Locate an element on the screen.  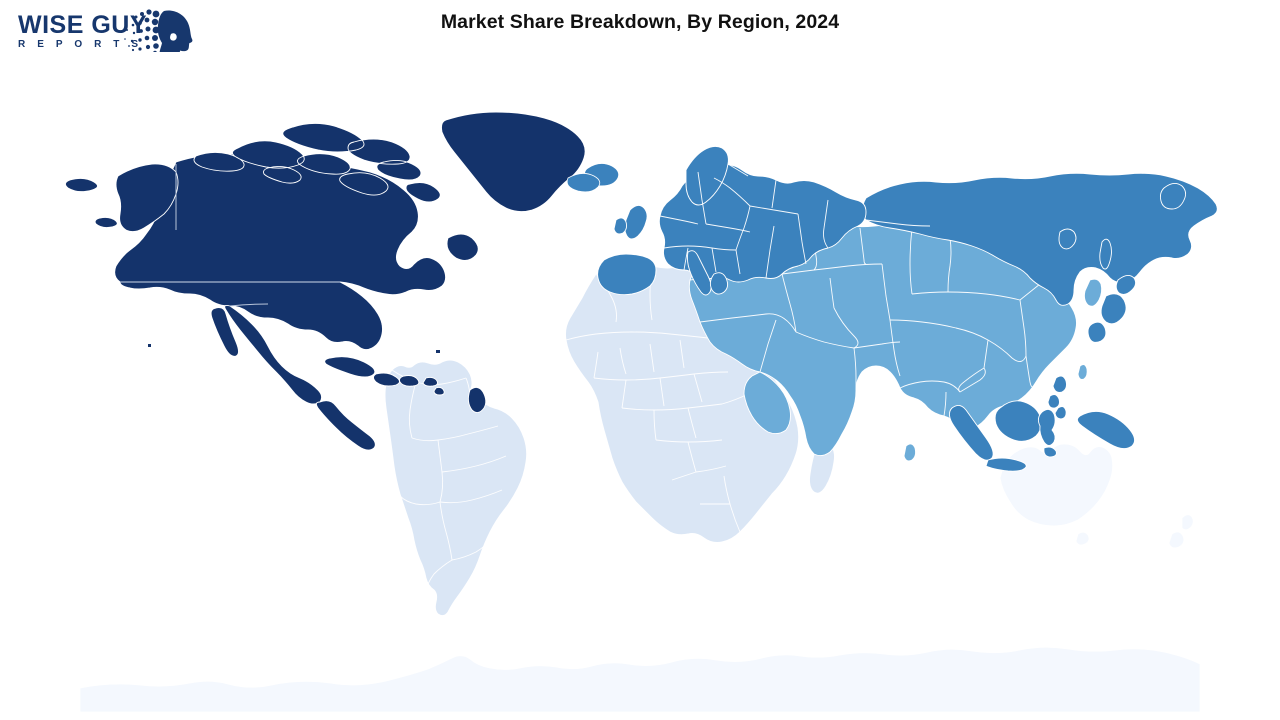
page-title: Market Share Breakdown, By Region, 2024 is located at coordinates (640, 22).